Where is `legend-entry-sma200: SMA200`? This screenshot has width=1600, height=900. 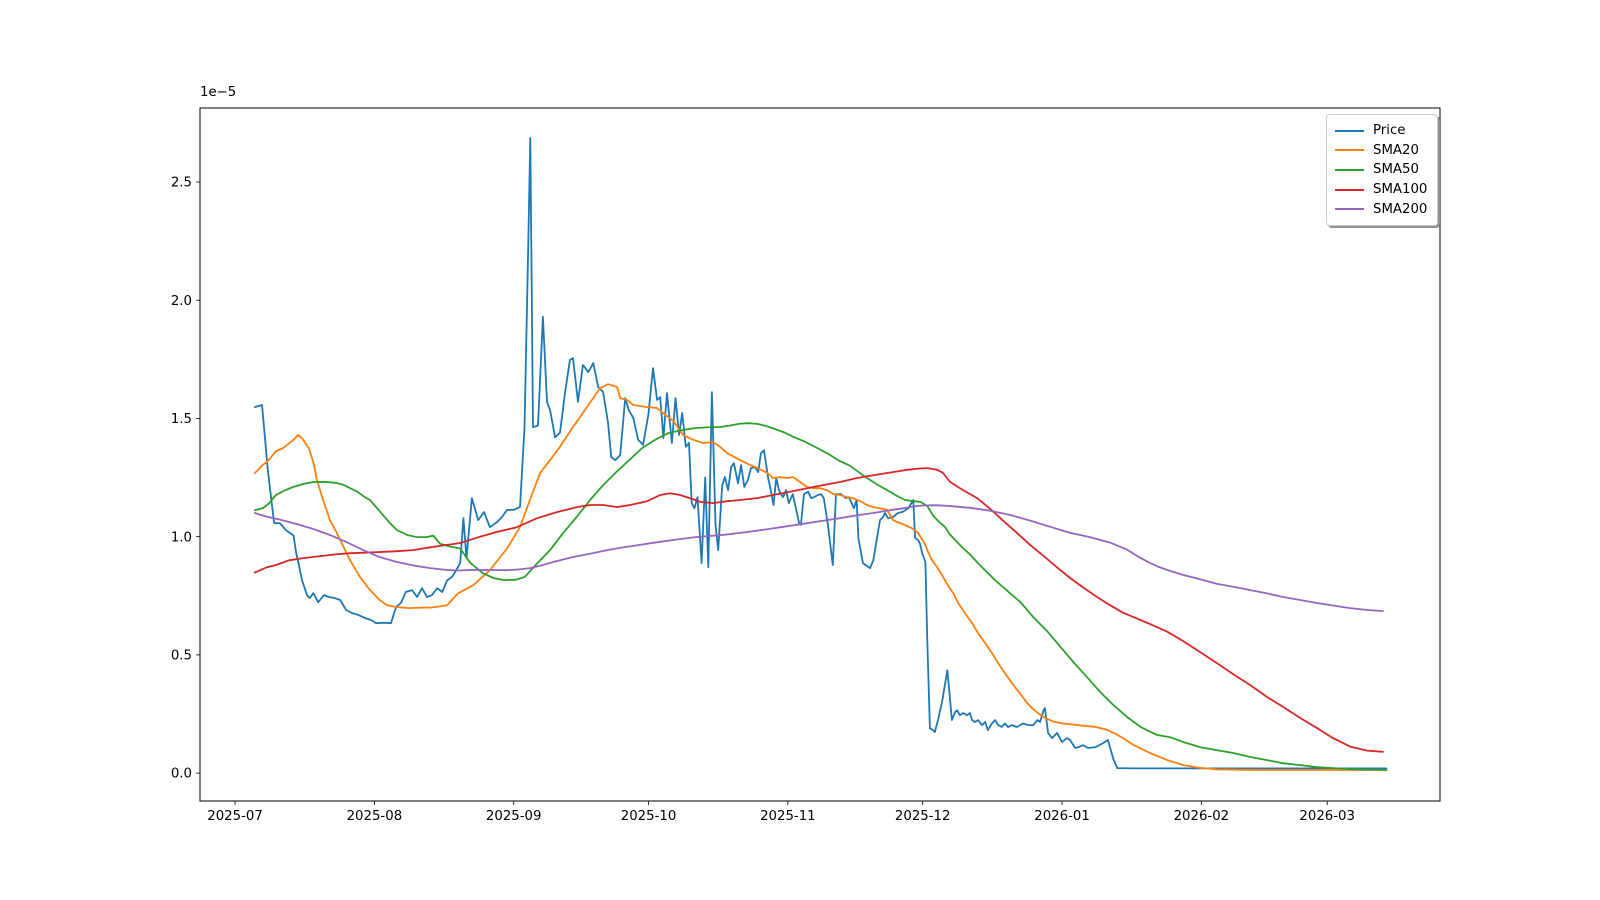
legend-entry-sma200: SMA200 is located at coordinates (1381, 209).